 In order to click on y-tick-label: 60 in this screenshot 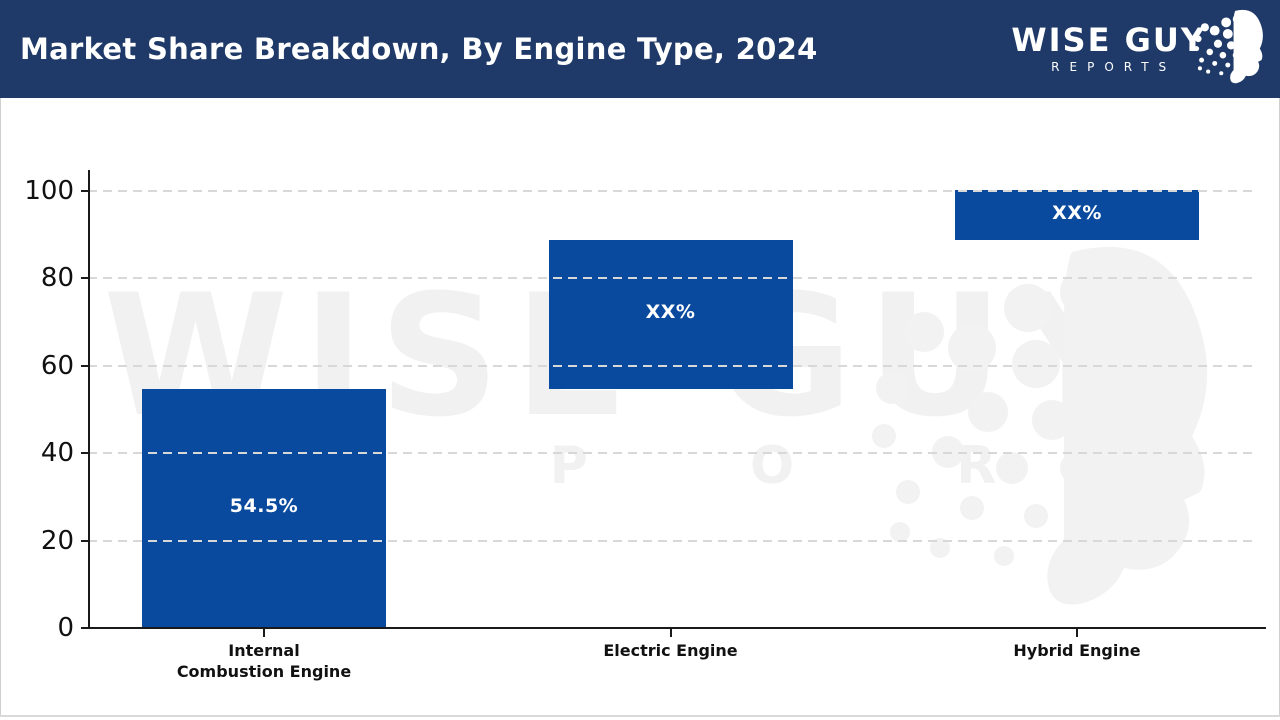, I will do `click(57, 365)`.